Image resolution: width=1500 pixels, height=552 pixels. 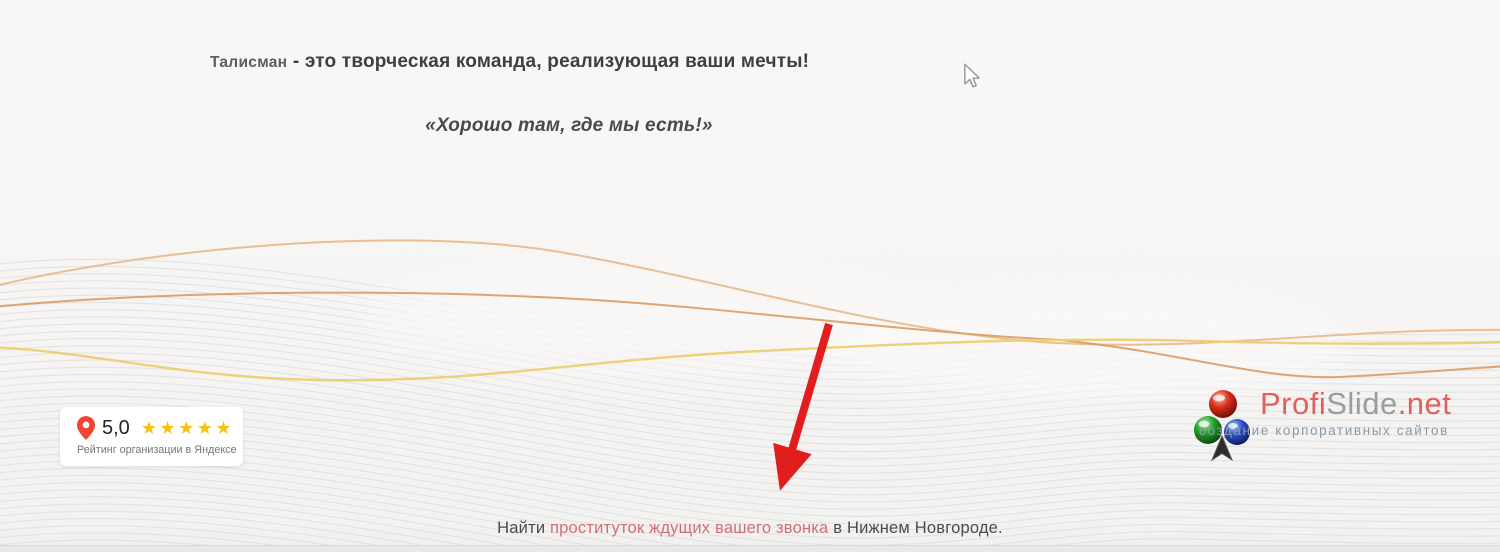 I want to click on yellow-wave, so click(x=750, y=360).